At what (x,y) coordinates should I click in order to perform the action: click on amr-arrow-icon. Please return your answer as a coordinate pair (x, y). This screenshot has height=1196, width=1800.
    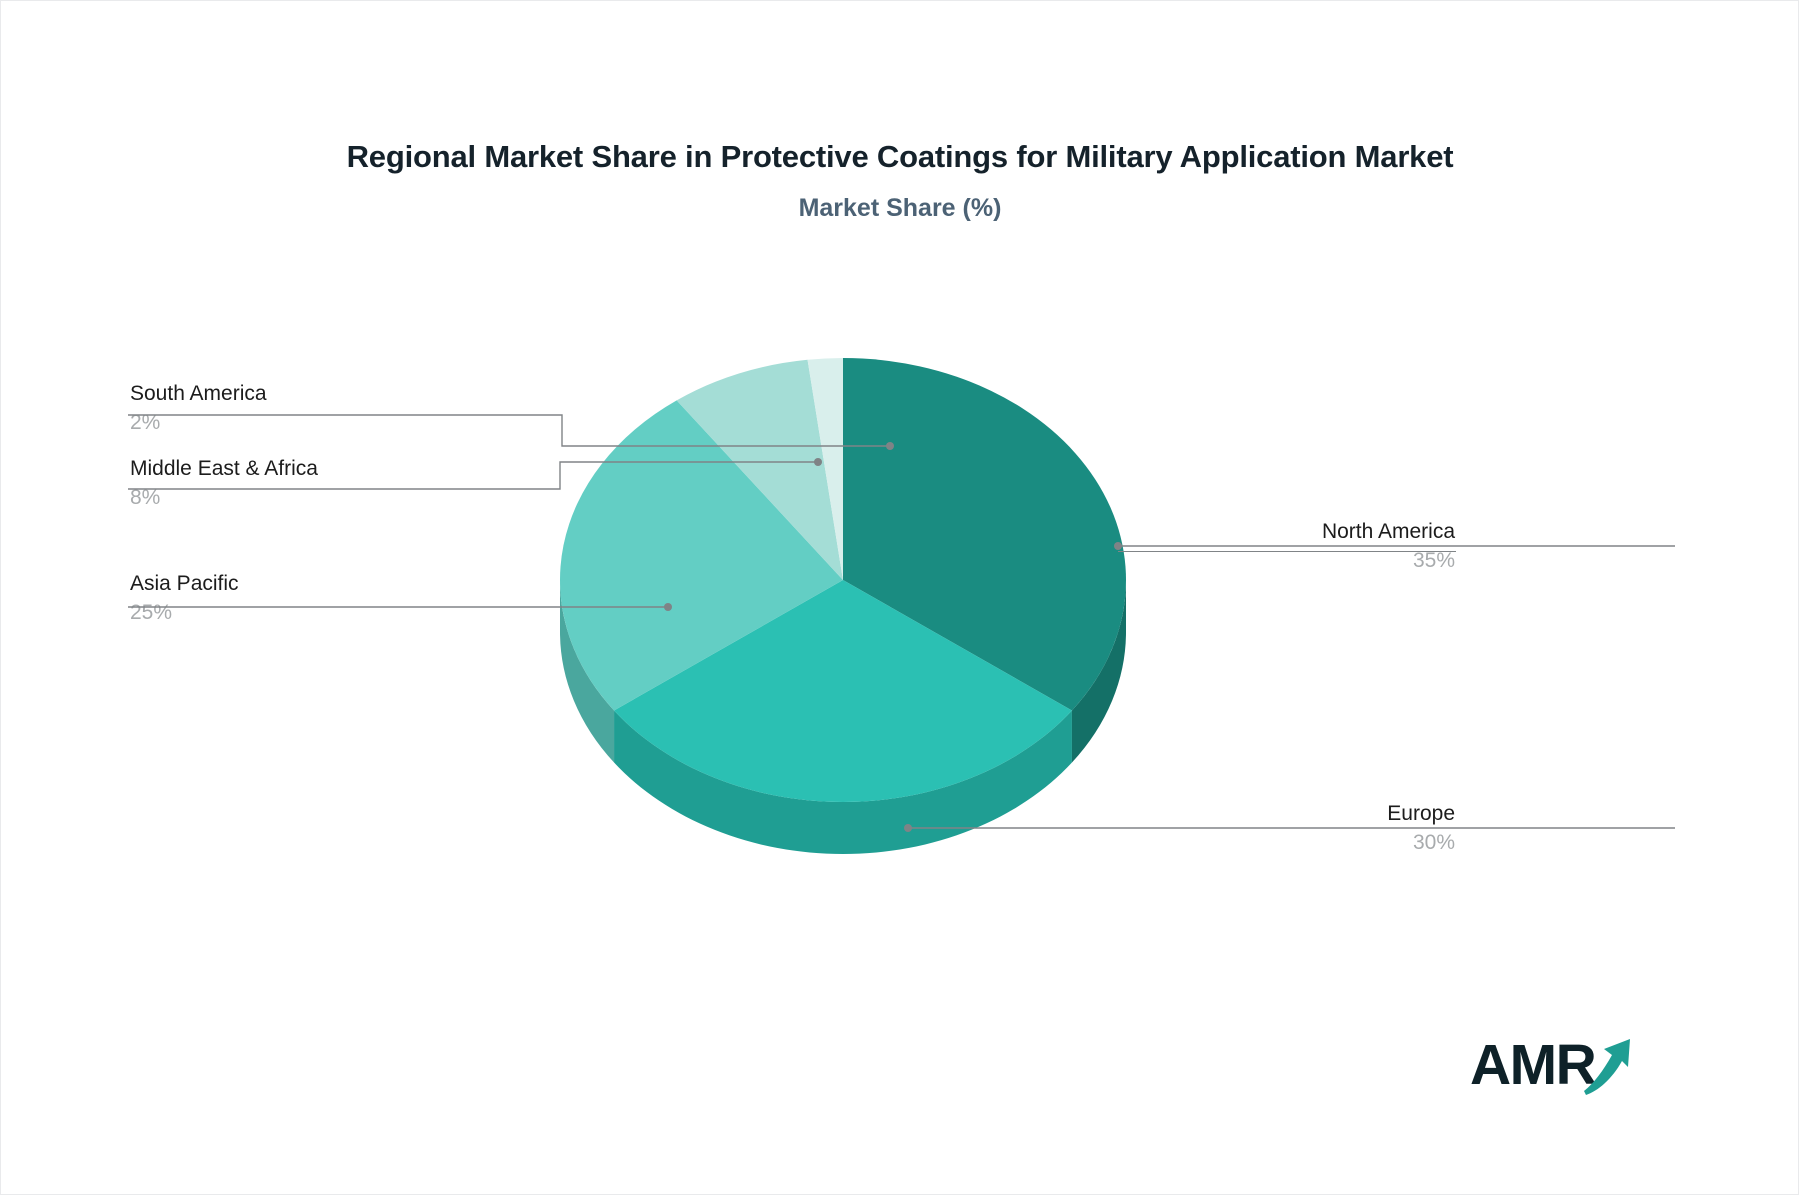
    Looking at the image, I should click on (1607, 1067).